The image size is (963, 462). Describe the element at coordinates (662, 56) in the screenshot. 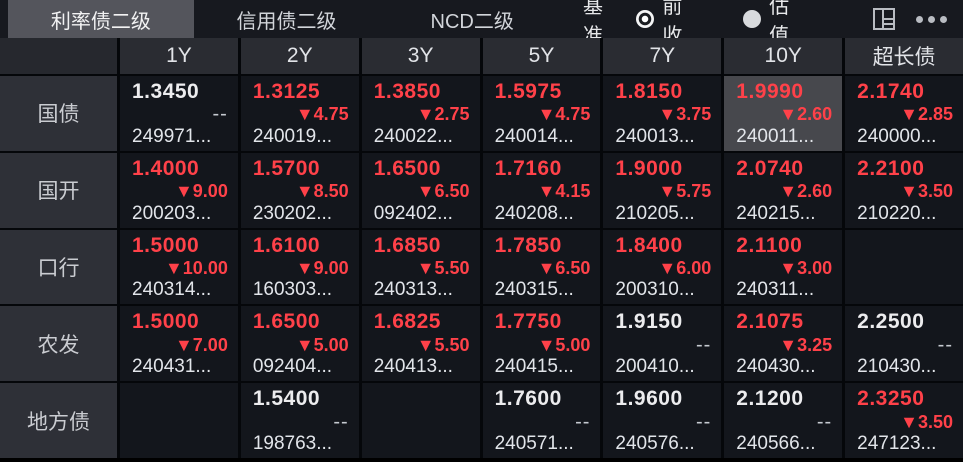

I see `col-header-7Y: 7Y` at that location.